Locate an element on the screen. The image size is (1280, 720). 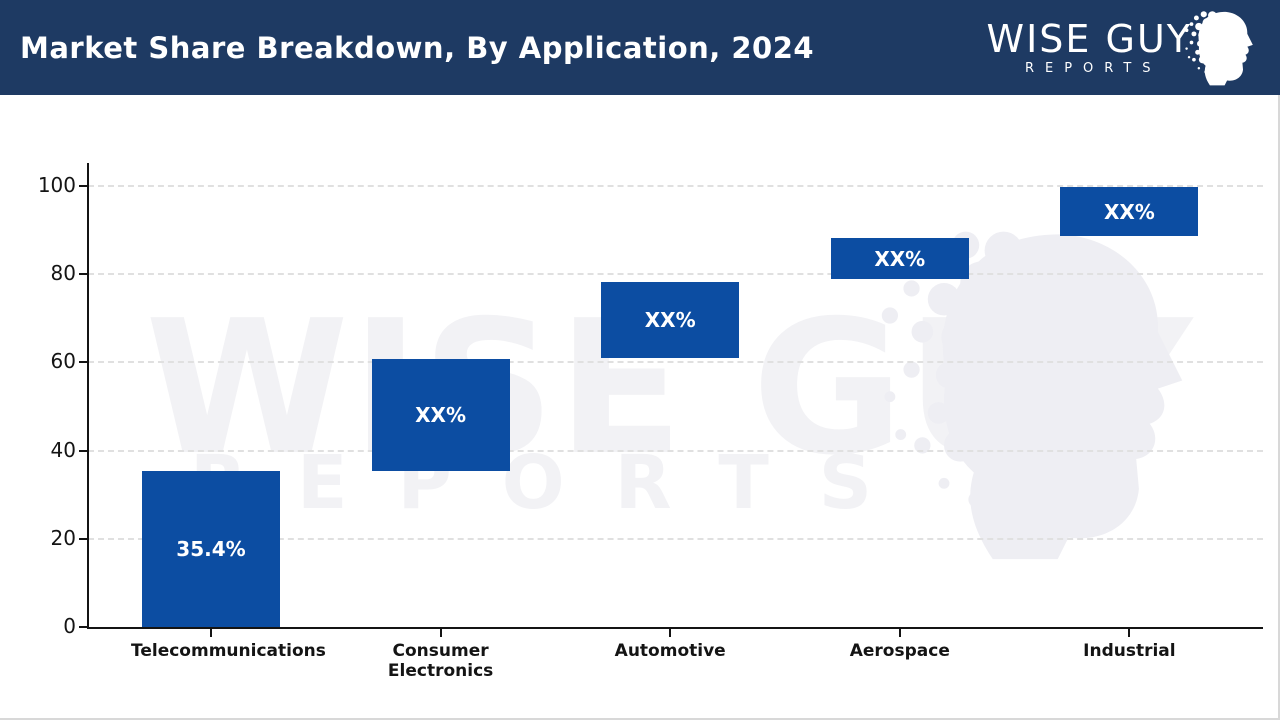
y-tick-label: 80 is located at coordinates (63, 273).